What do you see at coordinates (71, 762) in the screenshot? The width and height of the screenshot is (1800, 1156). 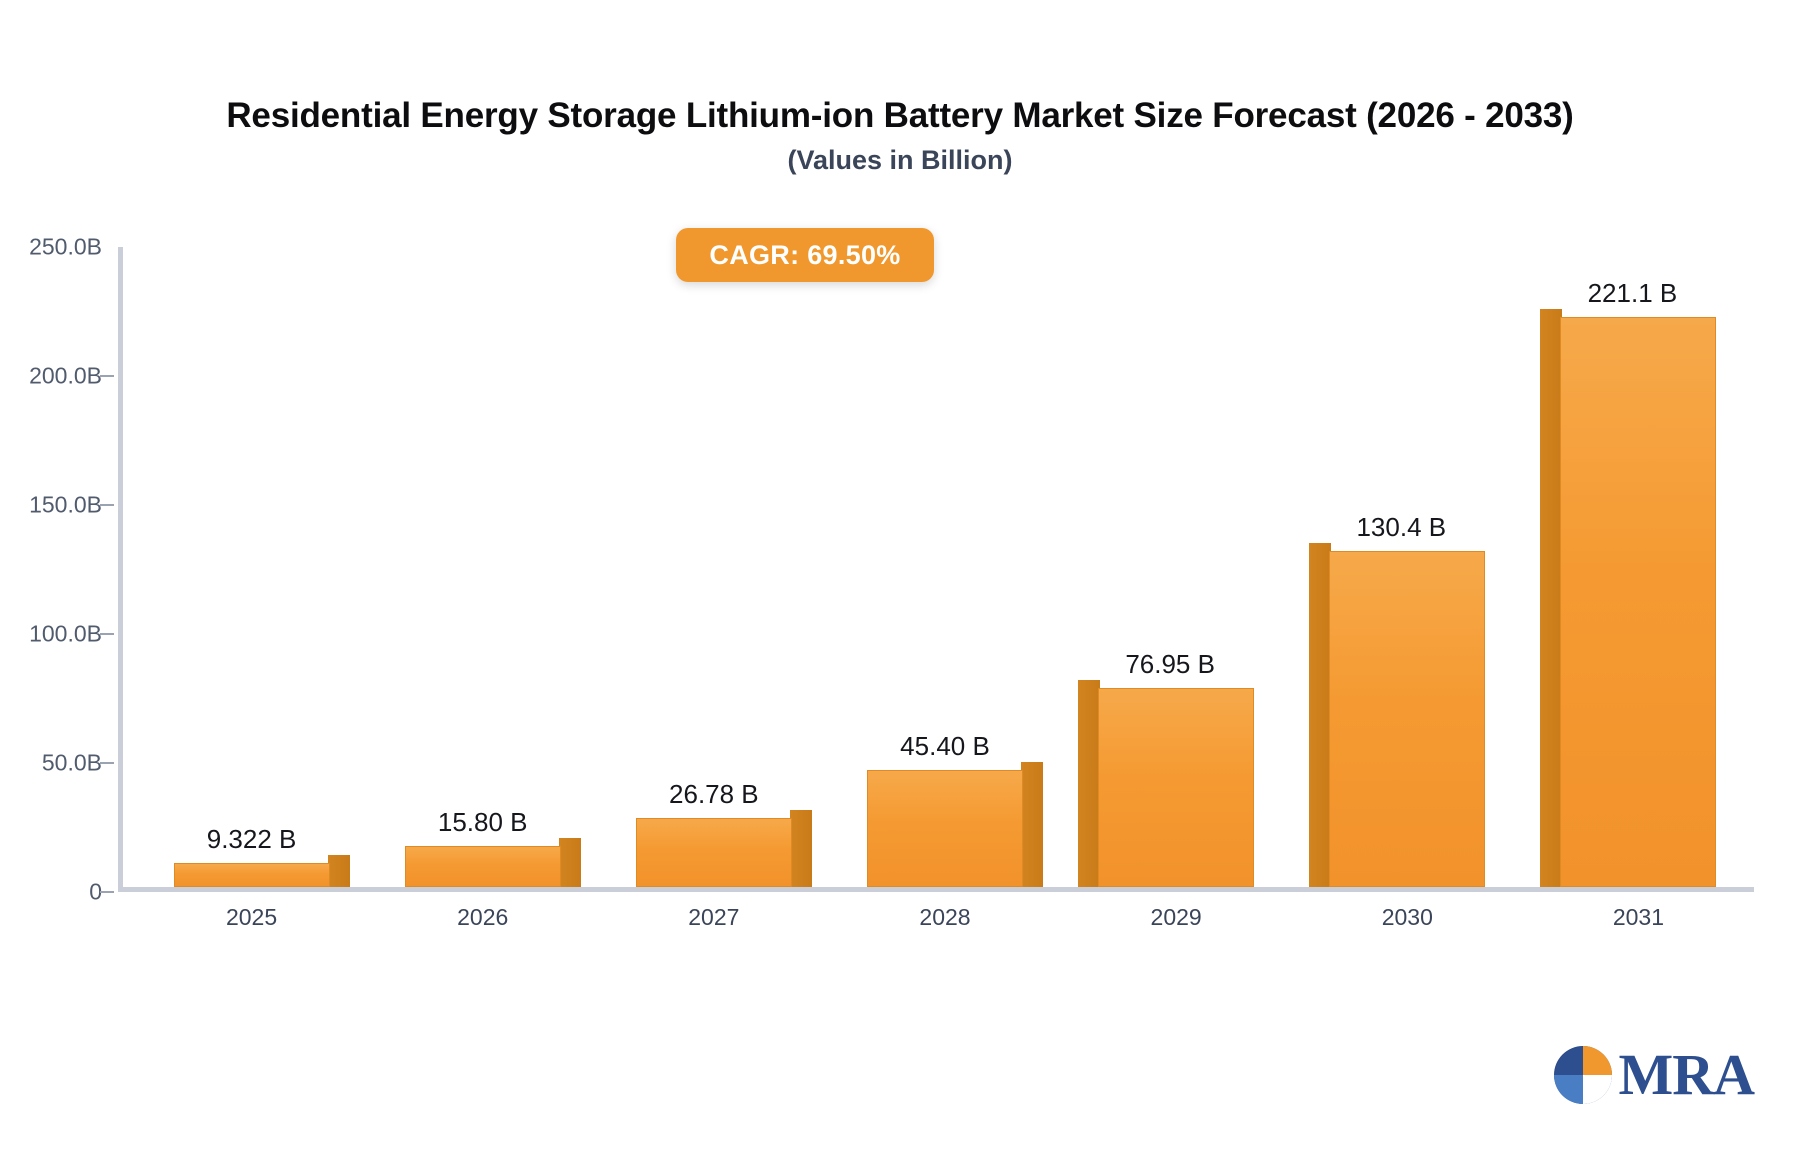 I see `y-axis-tick-label: 50.0B` at bounding box center [71, 762].